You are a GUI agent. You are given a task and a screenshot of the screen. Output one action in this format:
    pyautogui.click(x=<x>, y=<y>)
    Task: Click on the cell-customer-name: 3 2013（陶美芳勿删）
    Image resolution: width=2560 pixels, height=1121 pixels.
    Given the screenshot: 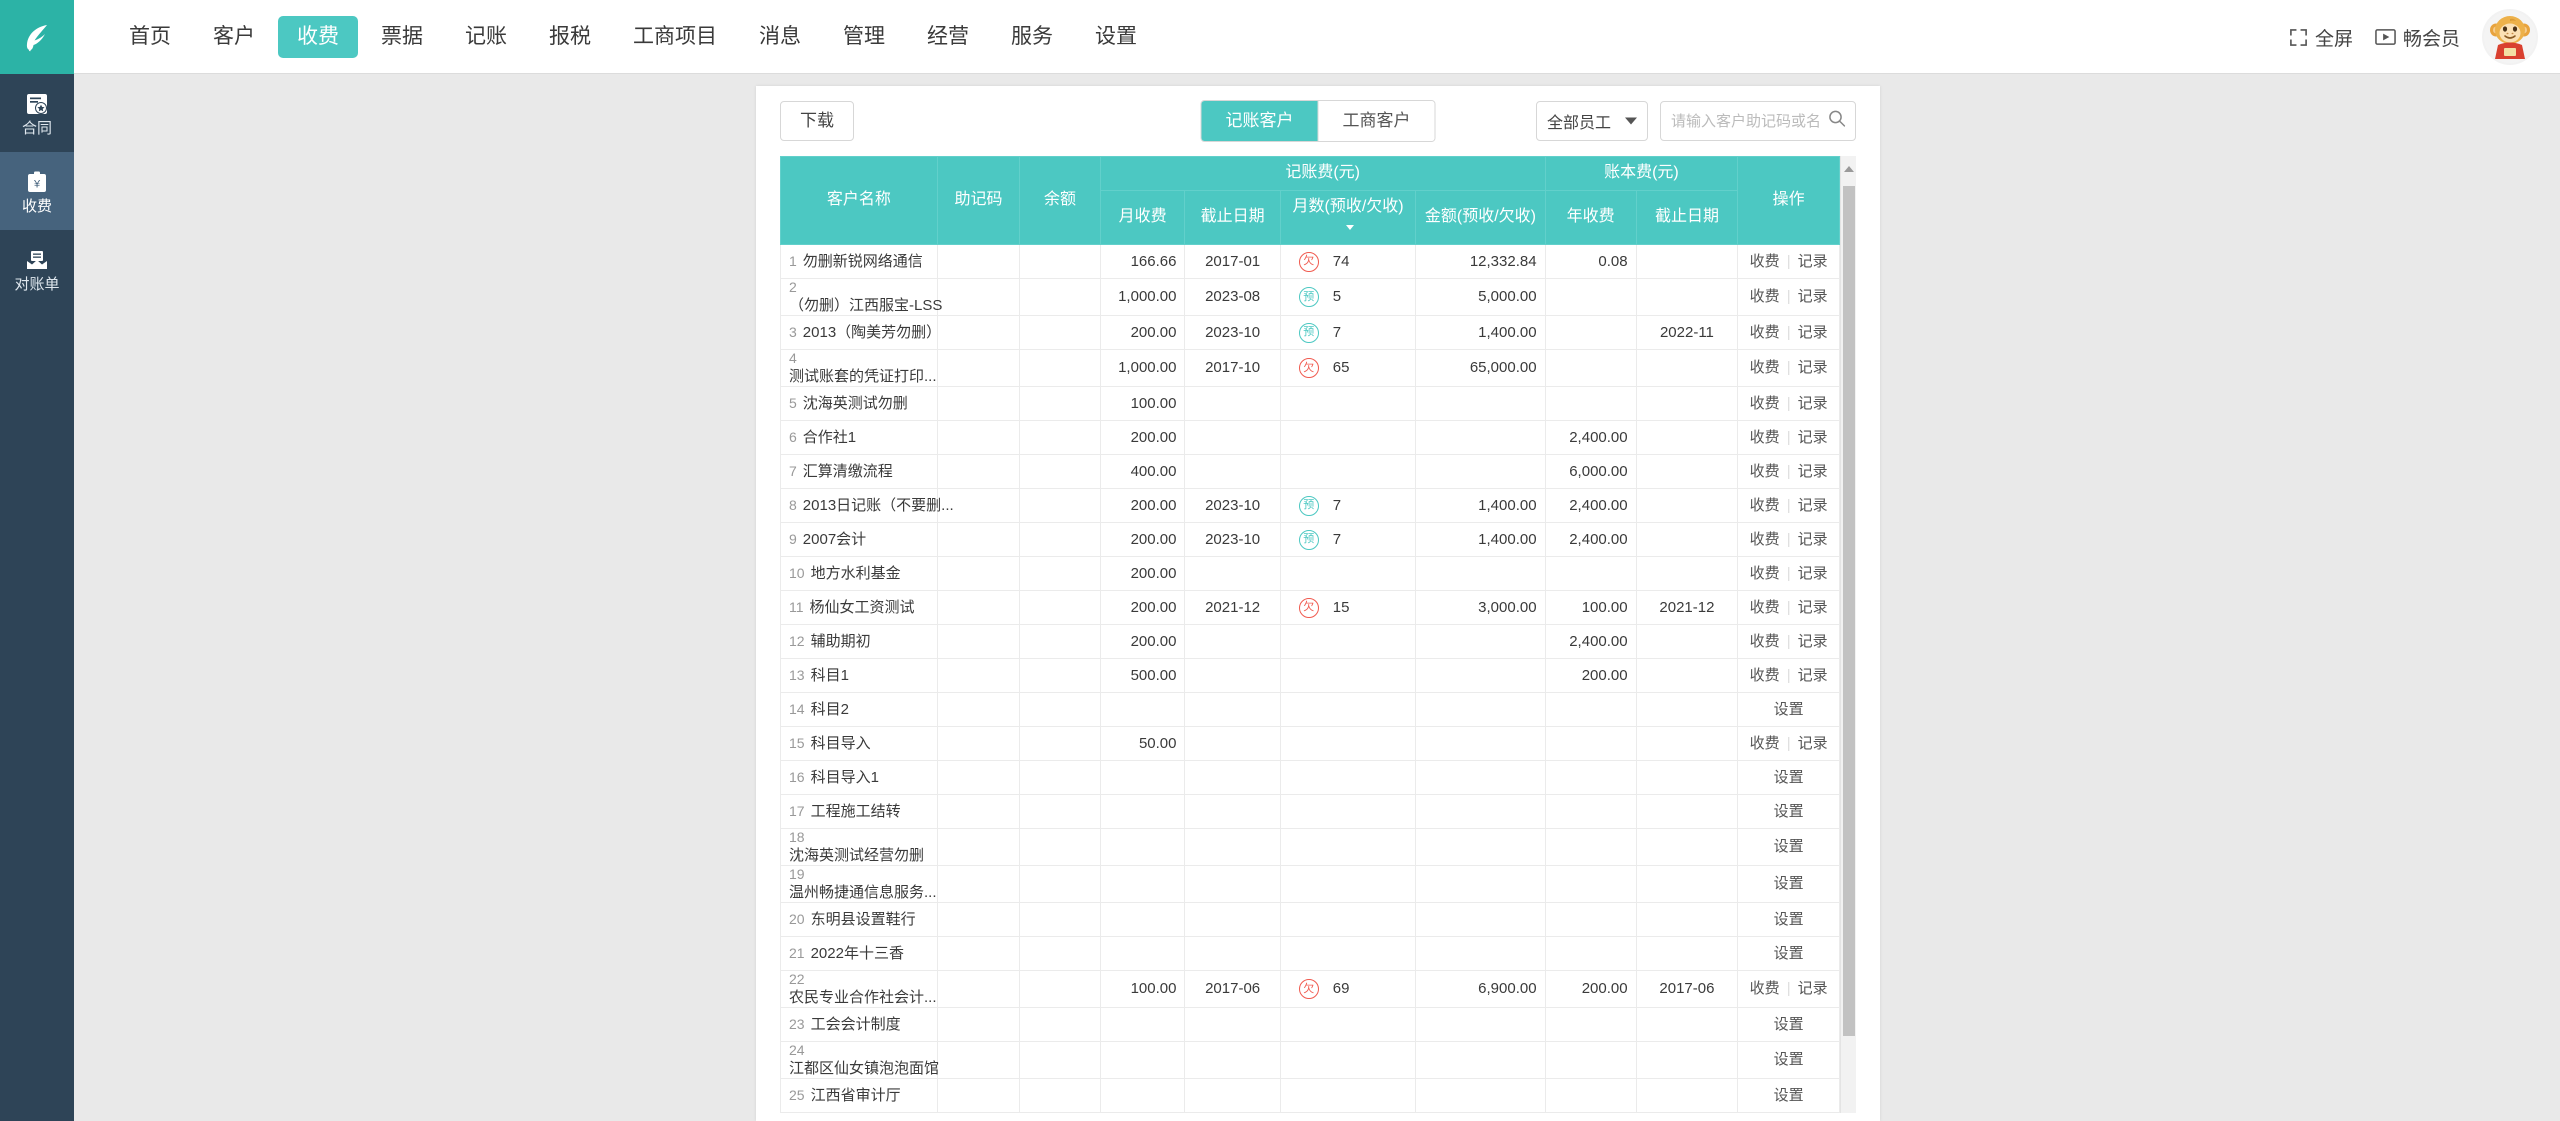 What is the action you would take?
    pyautogui.click(x=860, y=333)
    